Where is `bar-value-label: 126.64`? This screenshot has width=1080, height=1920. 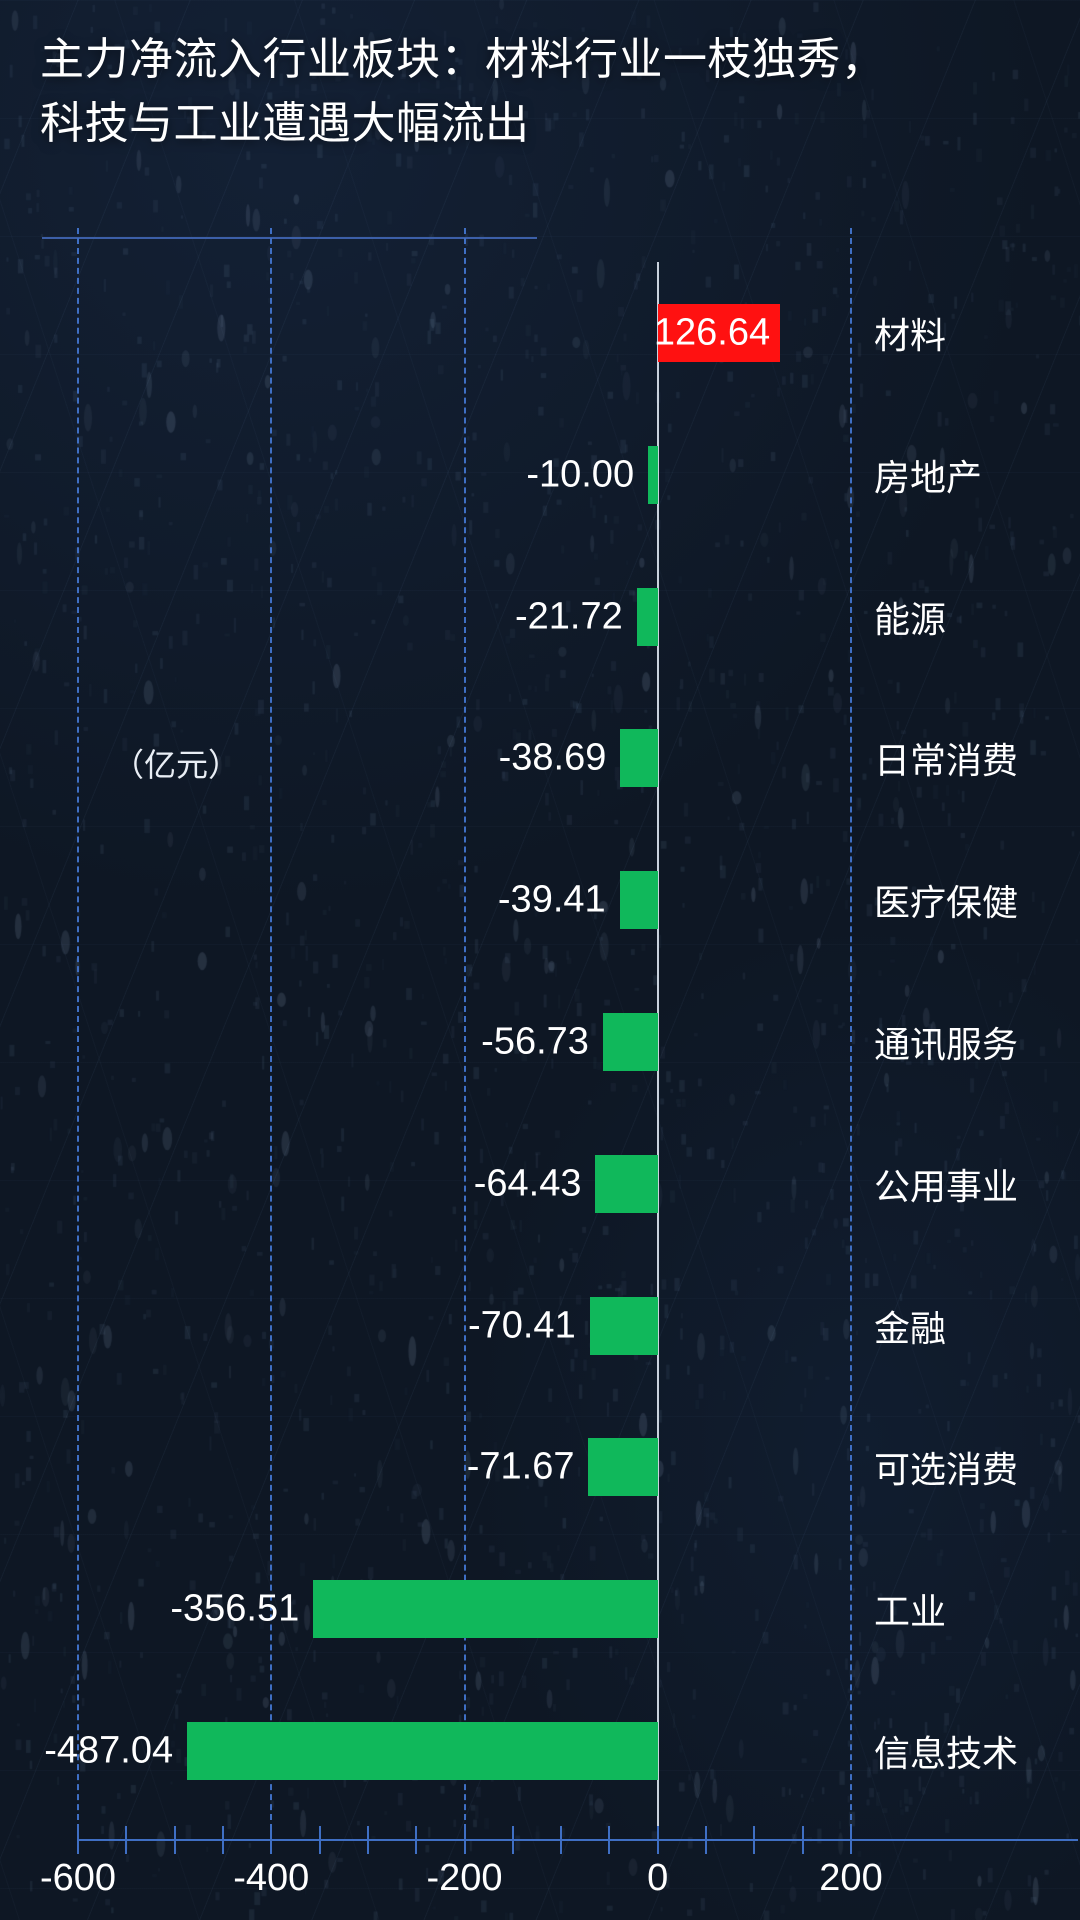 bar-value-label: 126.64 is located at coordinates (712, 332).